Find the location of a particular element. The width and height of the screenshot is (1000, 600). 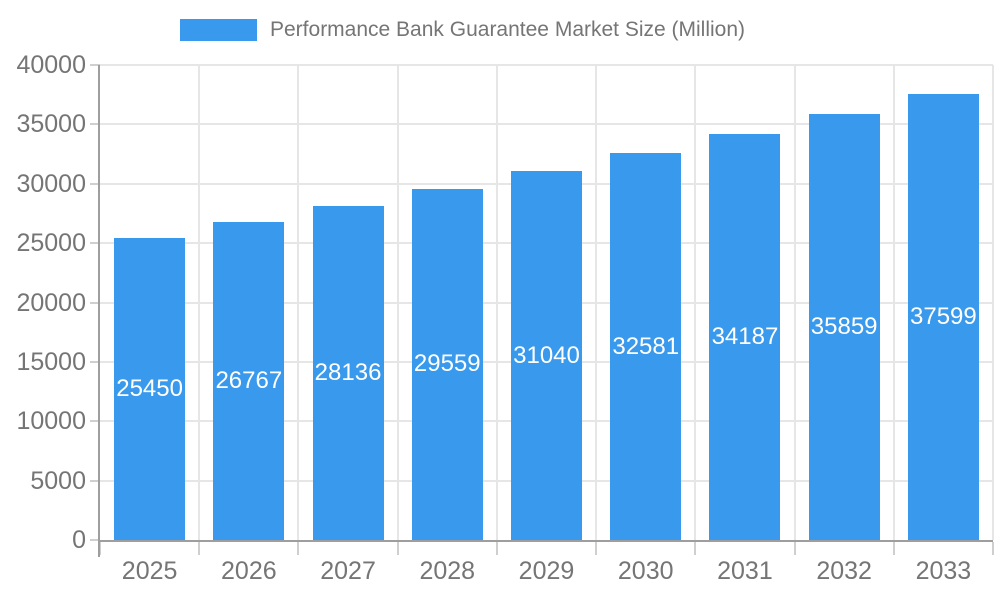

x-axis-label: 2027 is located at coordinates (348, 571).